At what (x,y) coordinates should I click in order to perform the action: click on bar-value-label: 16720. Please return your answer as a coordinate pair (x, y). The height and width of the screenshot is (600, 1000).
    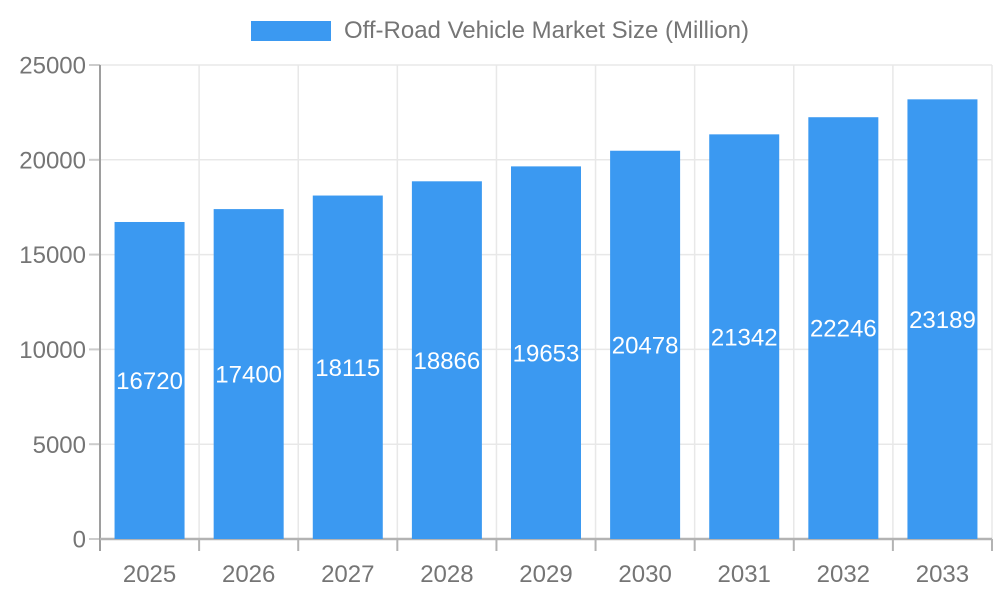
    Looking at the image, I should click on (149, 381).